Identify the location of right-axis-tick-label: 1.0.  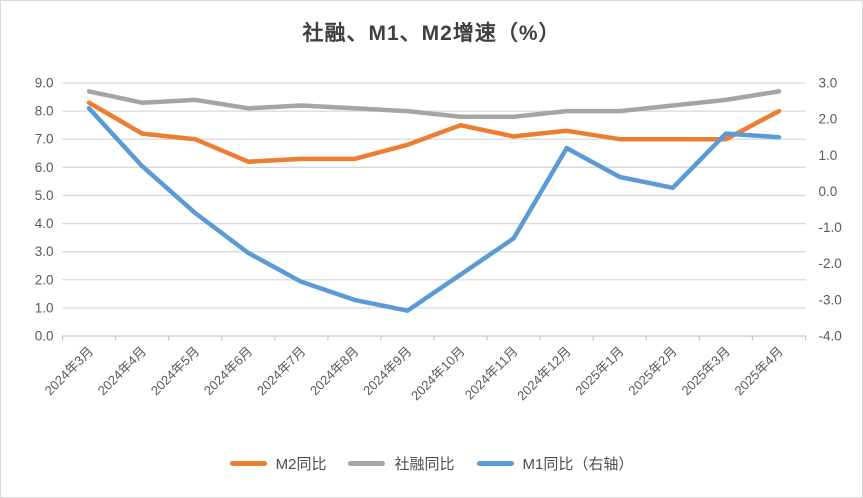
(828, 155).